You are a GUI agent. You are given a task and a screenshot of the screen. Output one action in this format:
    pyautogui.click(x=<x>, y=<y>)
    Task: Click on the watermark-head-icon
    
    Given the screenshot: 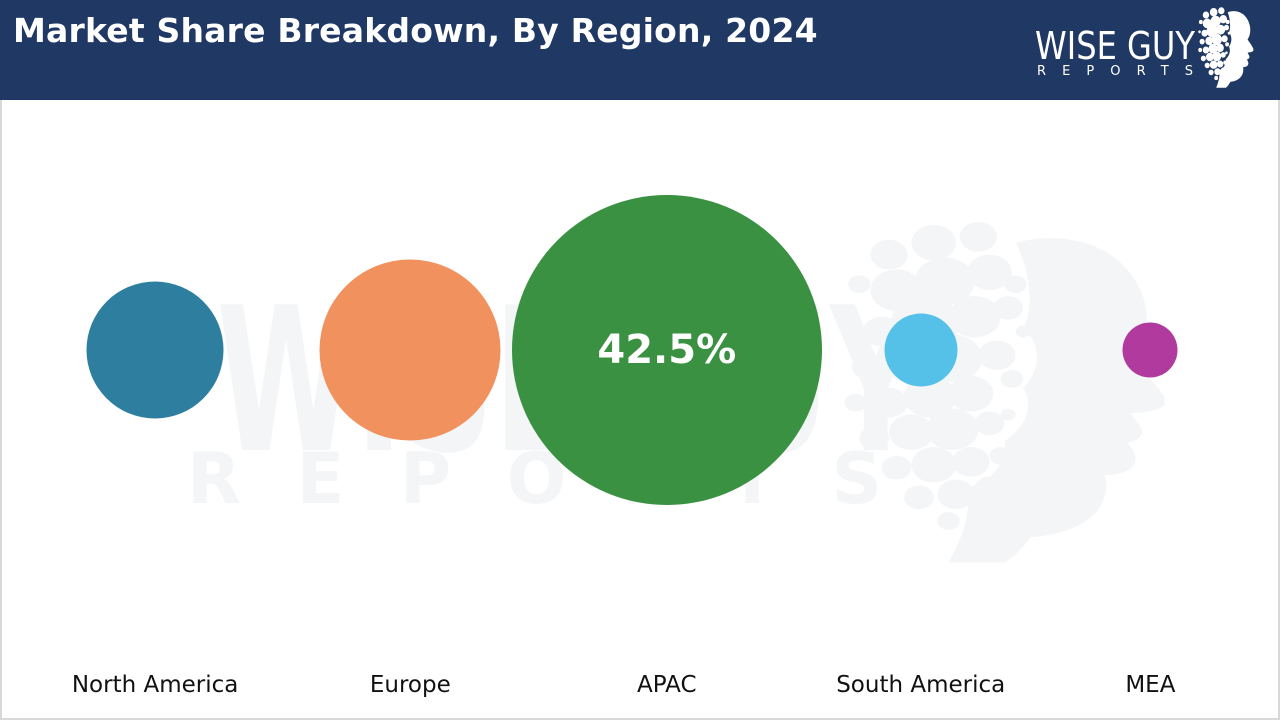 What is the action you would take?
    pyautogui.click(x=1004, y=392)
    